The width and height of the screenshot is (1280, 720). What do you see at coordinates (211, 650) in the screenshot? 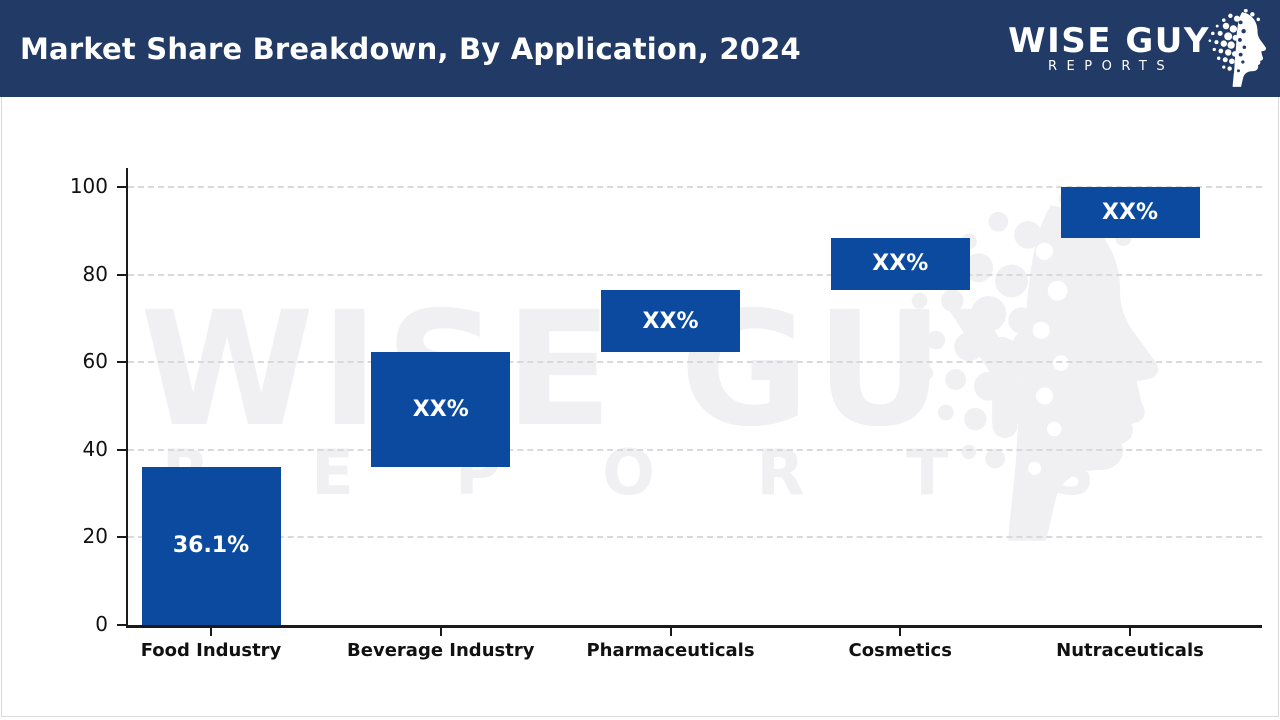
I see `x-axis-label: Food Industry` at bounding box center [211, 650].